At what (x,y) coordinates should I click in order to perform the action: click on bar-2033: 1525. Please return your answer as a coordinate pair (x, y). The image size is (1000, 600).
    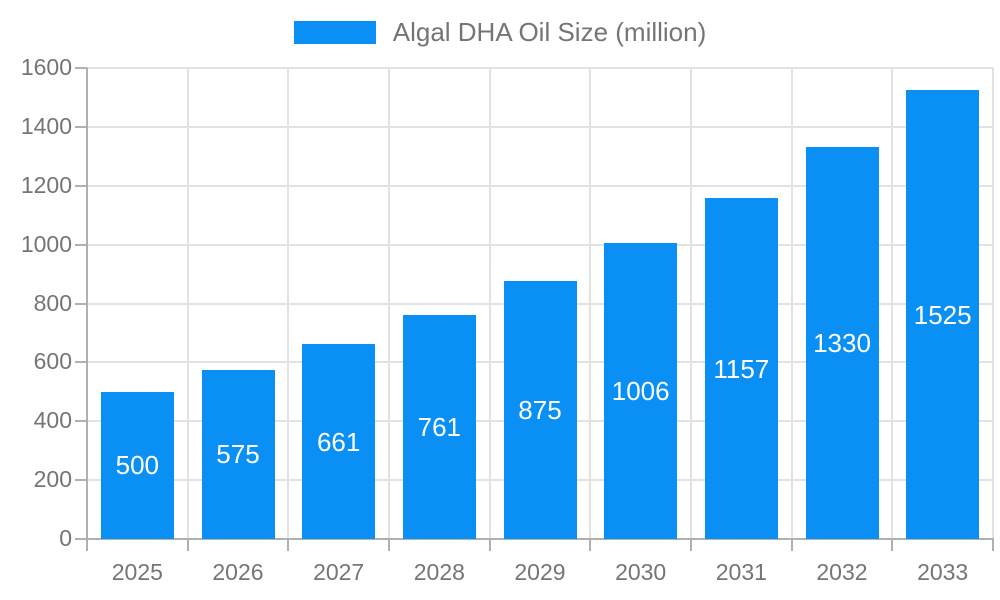
    Looking at the image, I should click on (943, 314).